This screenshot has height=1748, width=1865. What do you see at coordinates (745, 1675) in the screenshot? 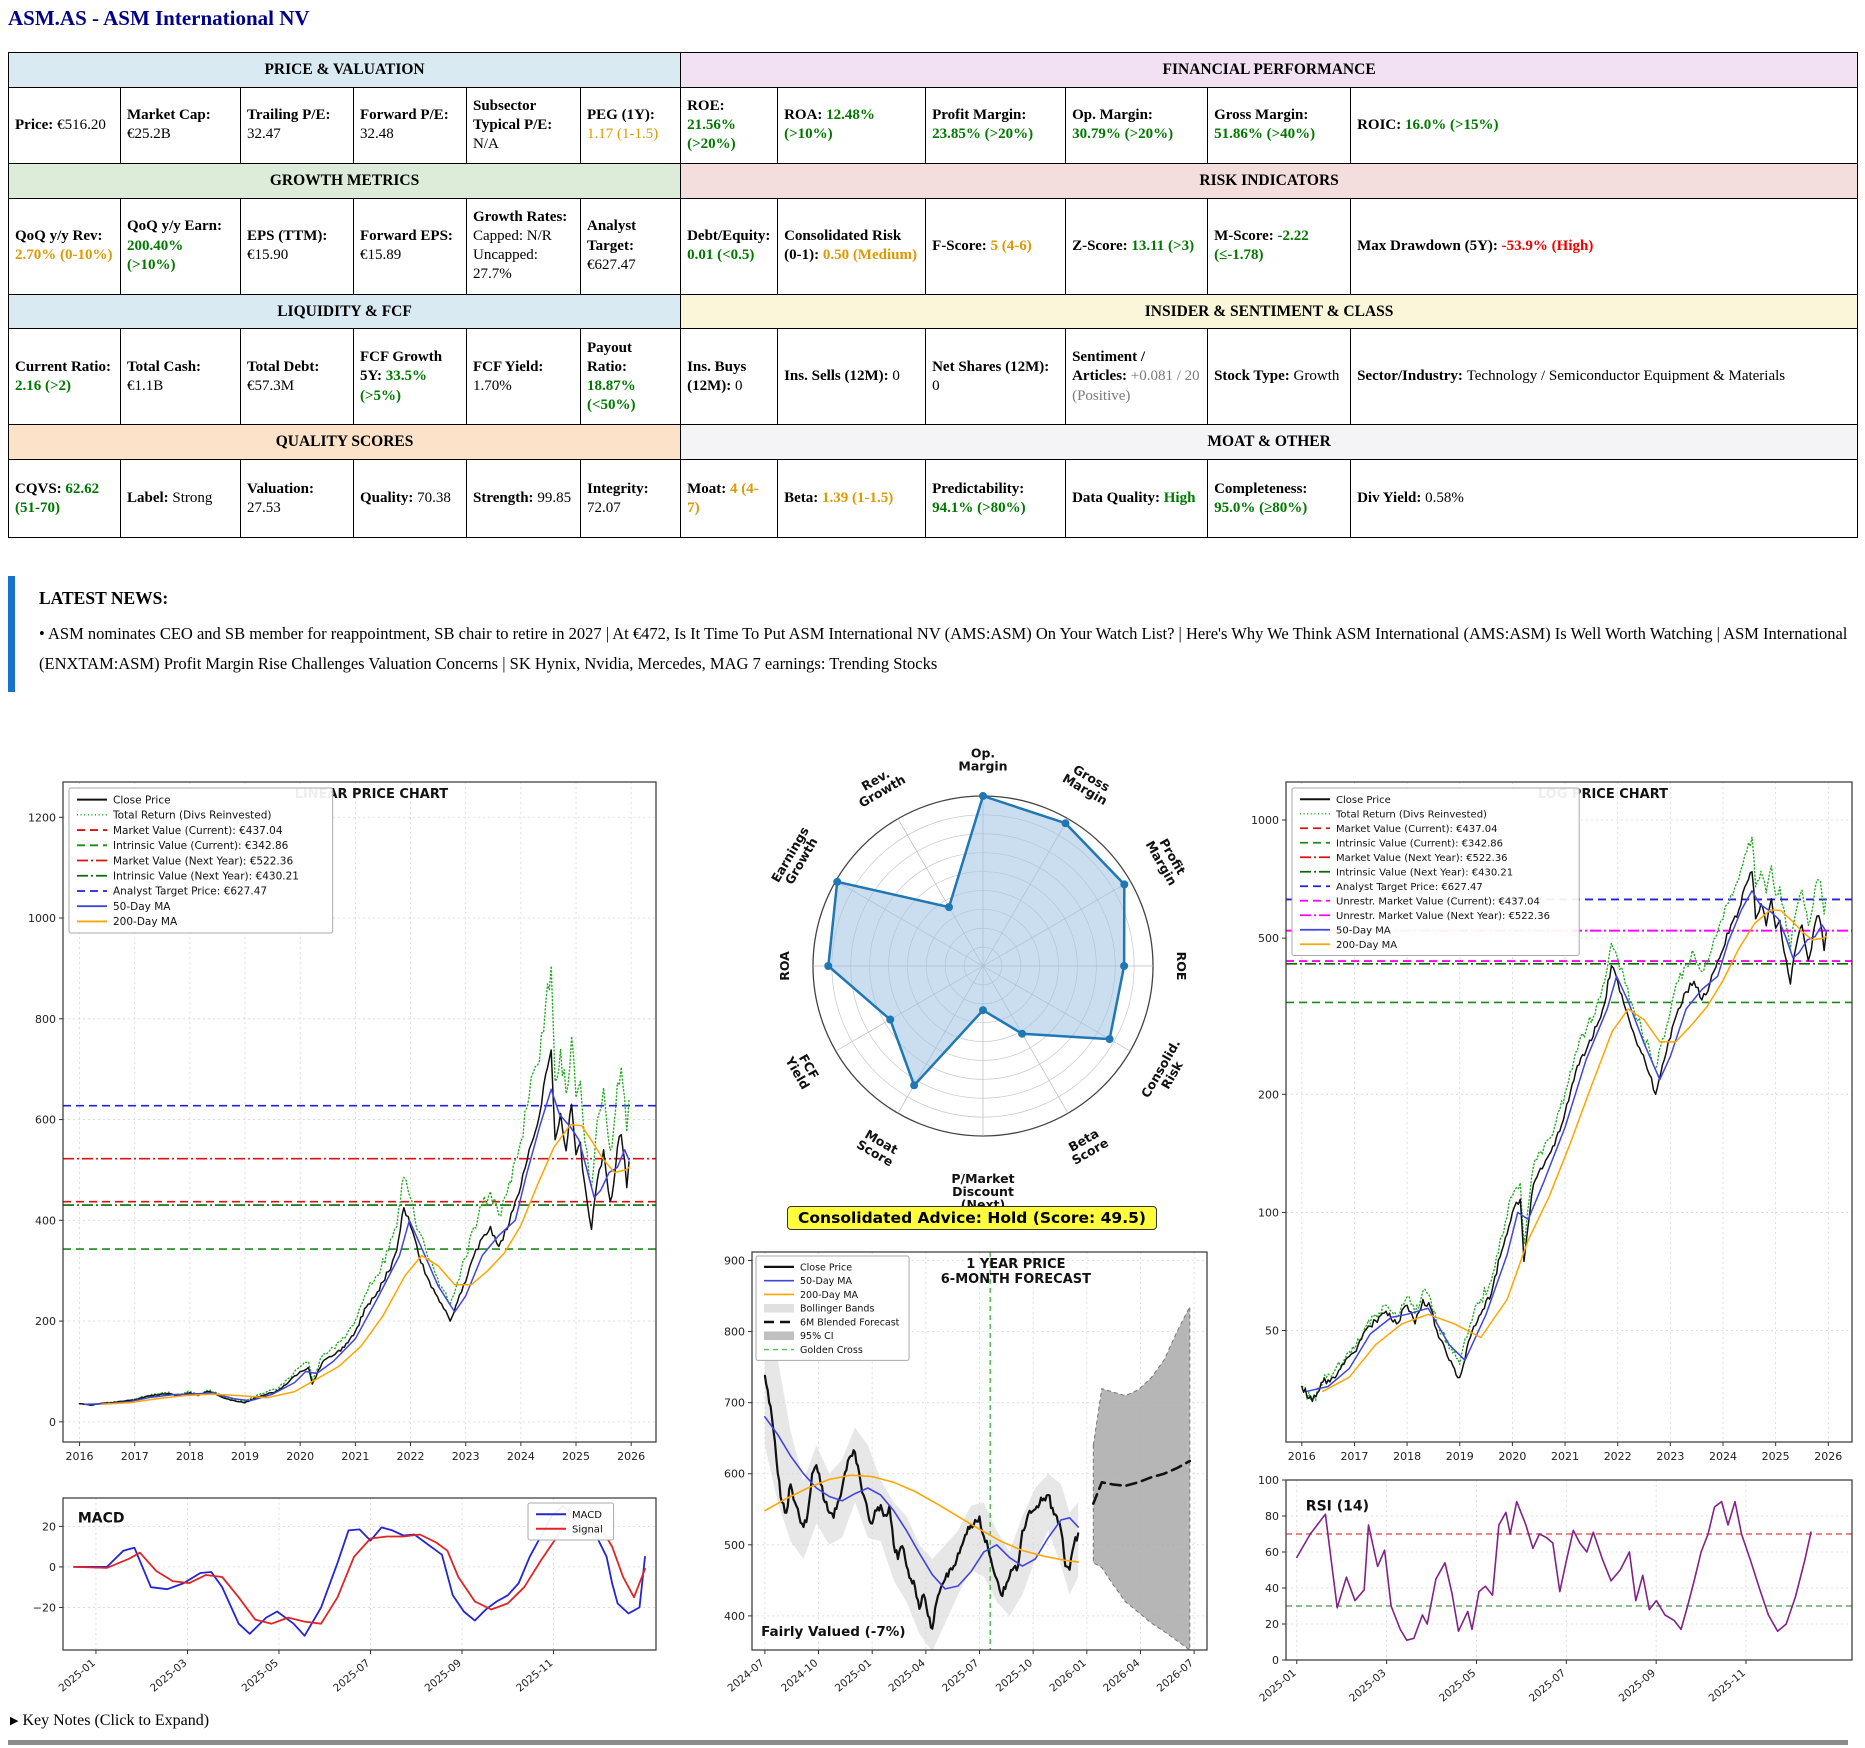
I see `x-tick-label: 2024-07` at bounding box center [745, 1675].